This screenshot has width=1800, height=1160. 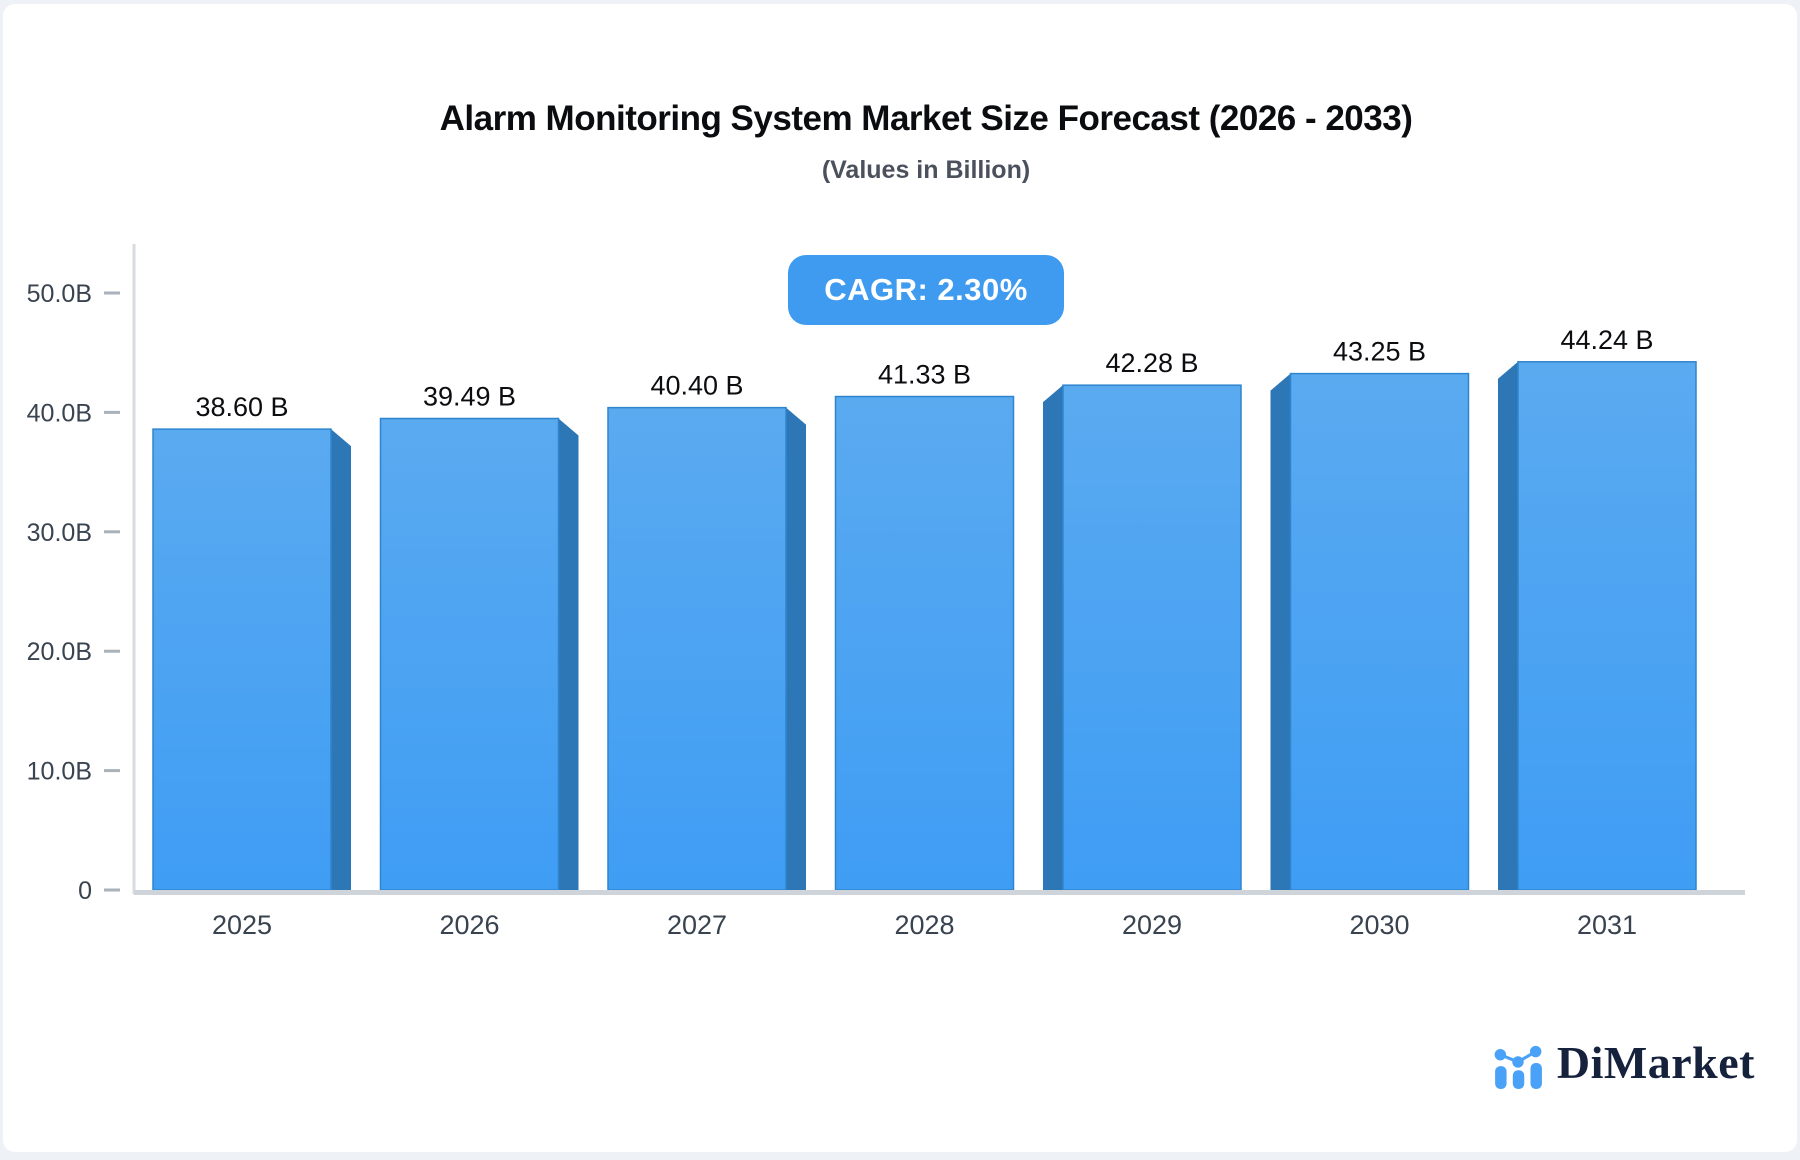 I want to click on x-axis-label: 2025, so click(x=242, y=925).